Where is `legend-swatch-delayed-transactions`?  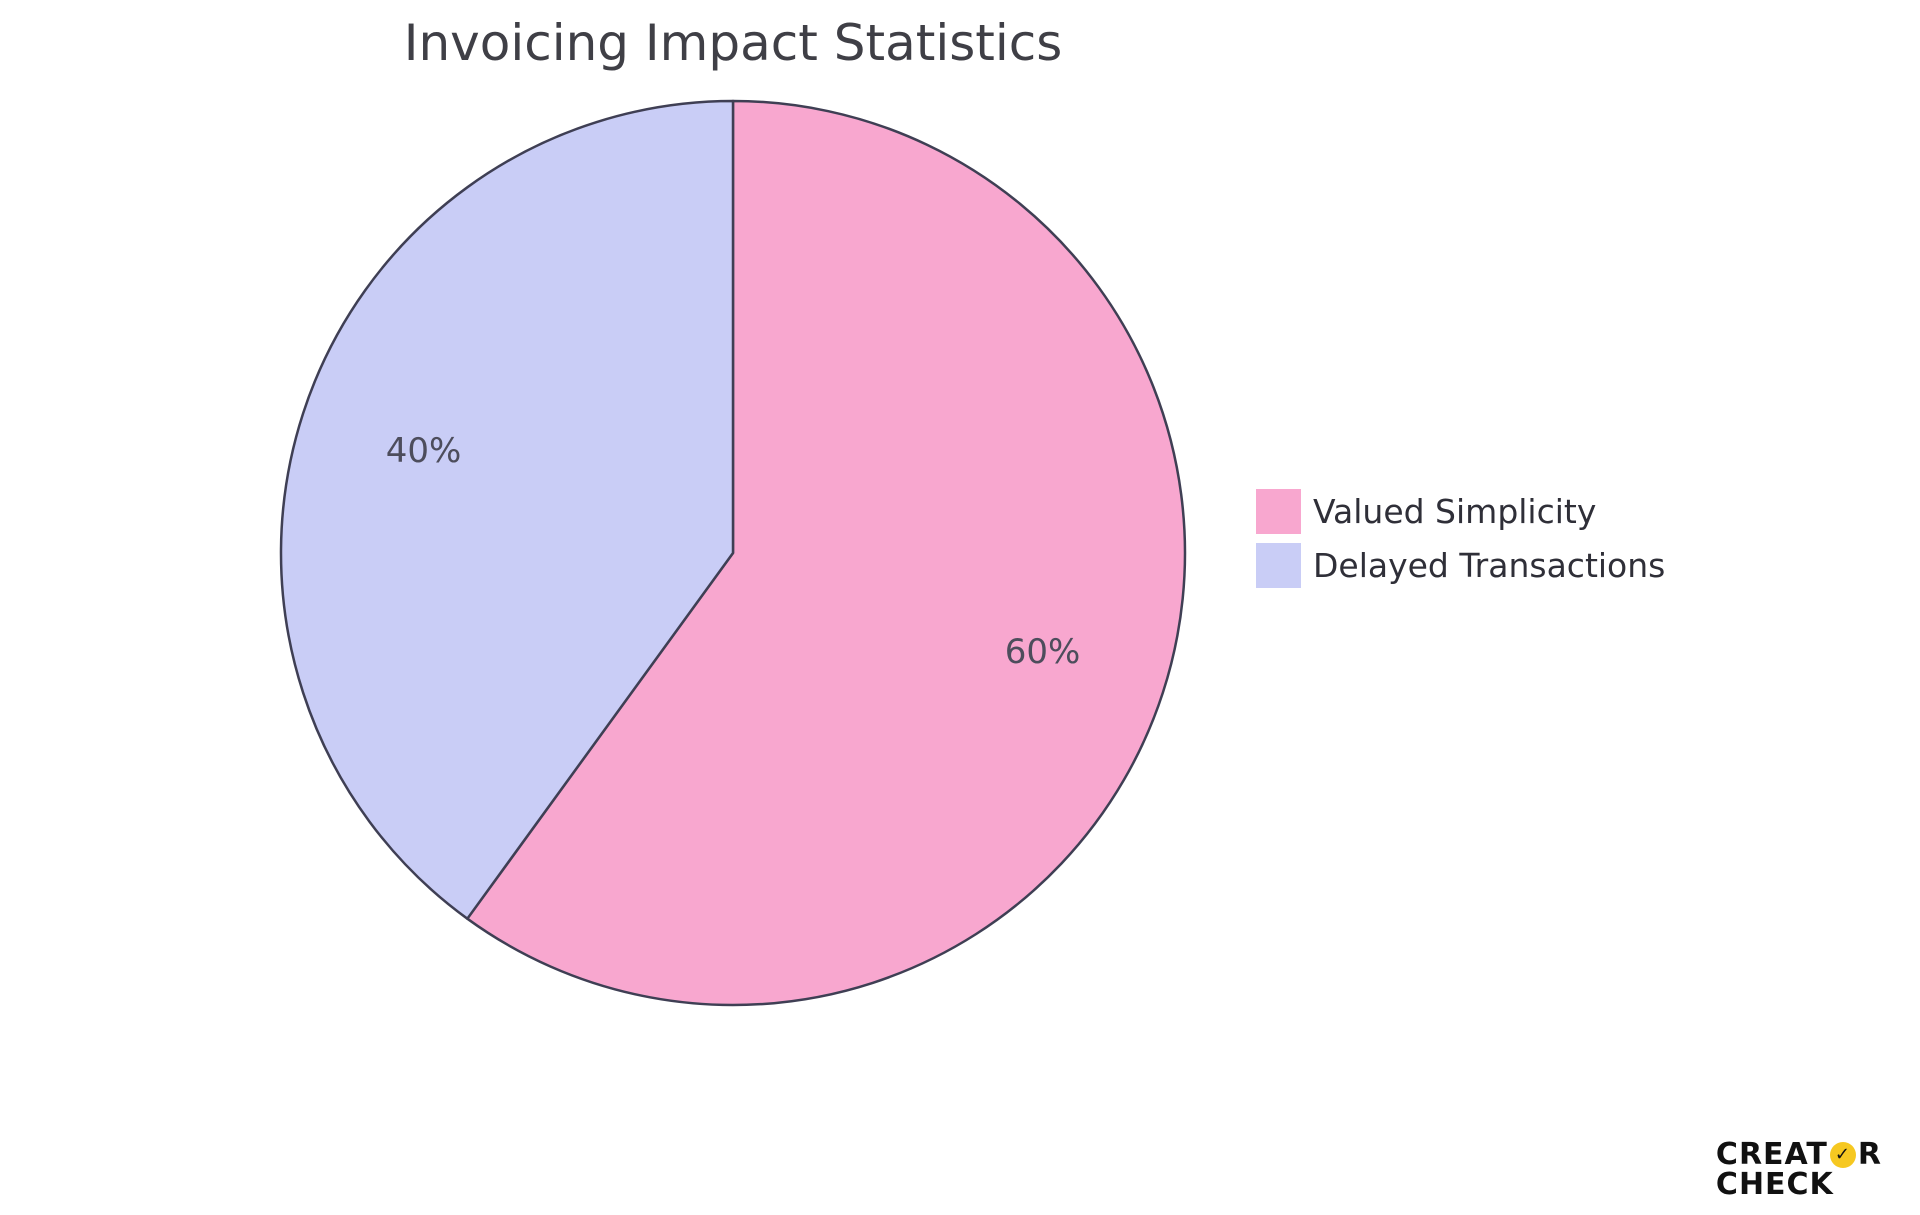
legend-swatch-delayed-transactions is located at coordinates (1278, 565).